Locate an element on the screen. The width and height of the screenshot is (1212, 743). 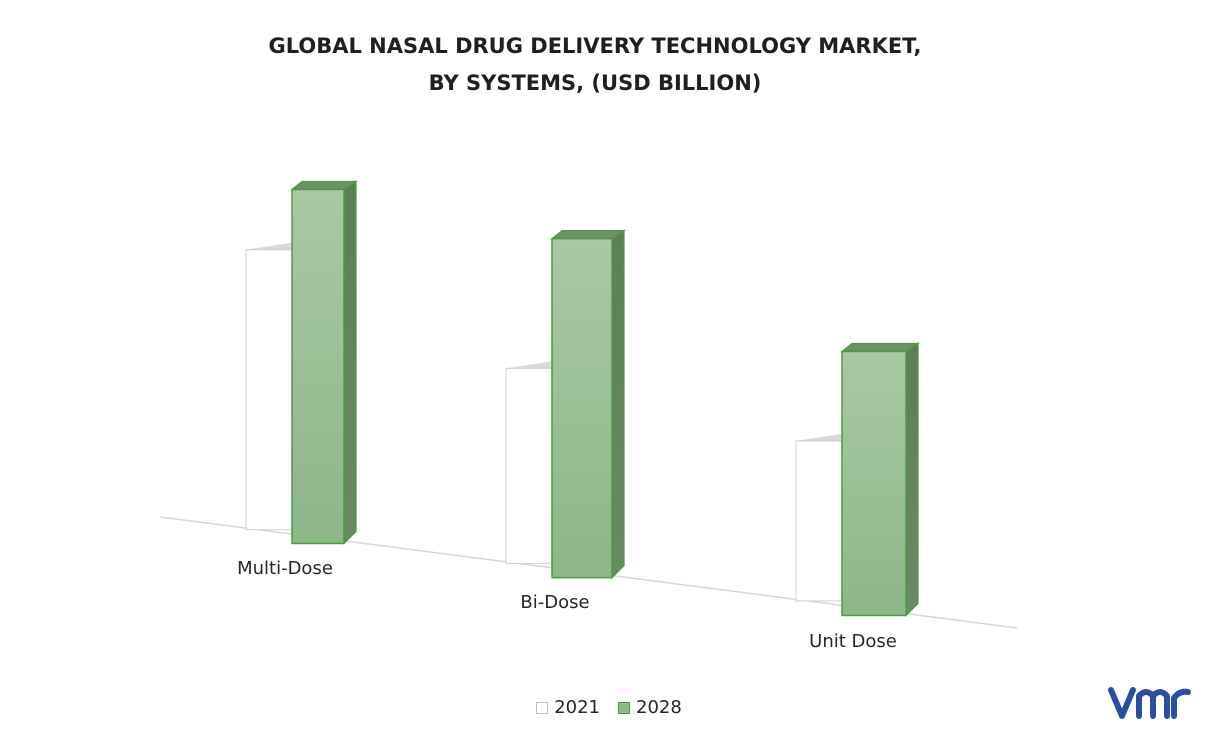
bar-side-2028-multi-dose is located at coordinates (350, 362).